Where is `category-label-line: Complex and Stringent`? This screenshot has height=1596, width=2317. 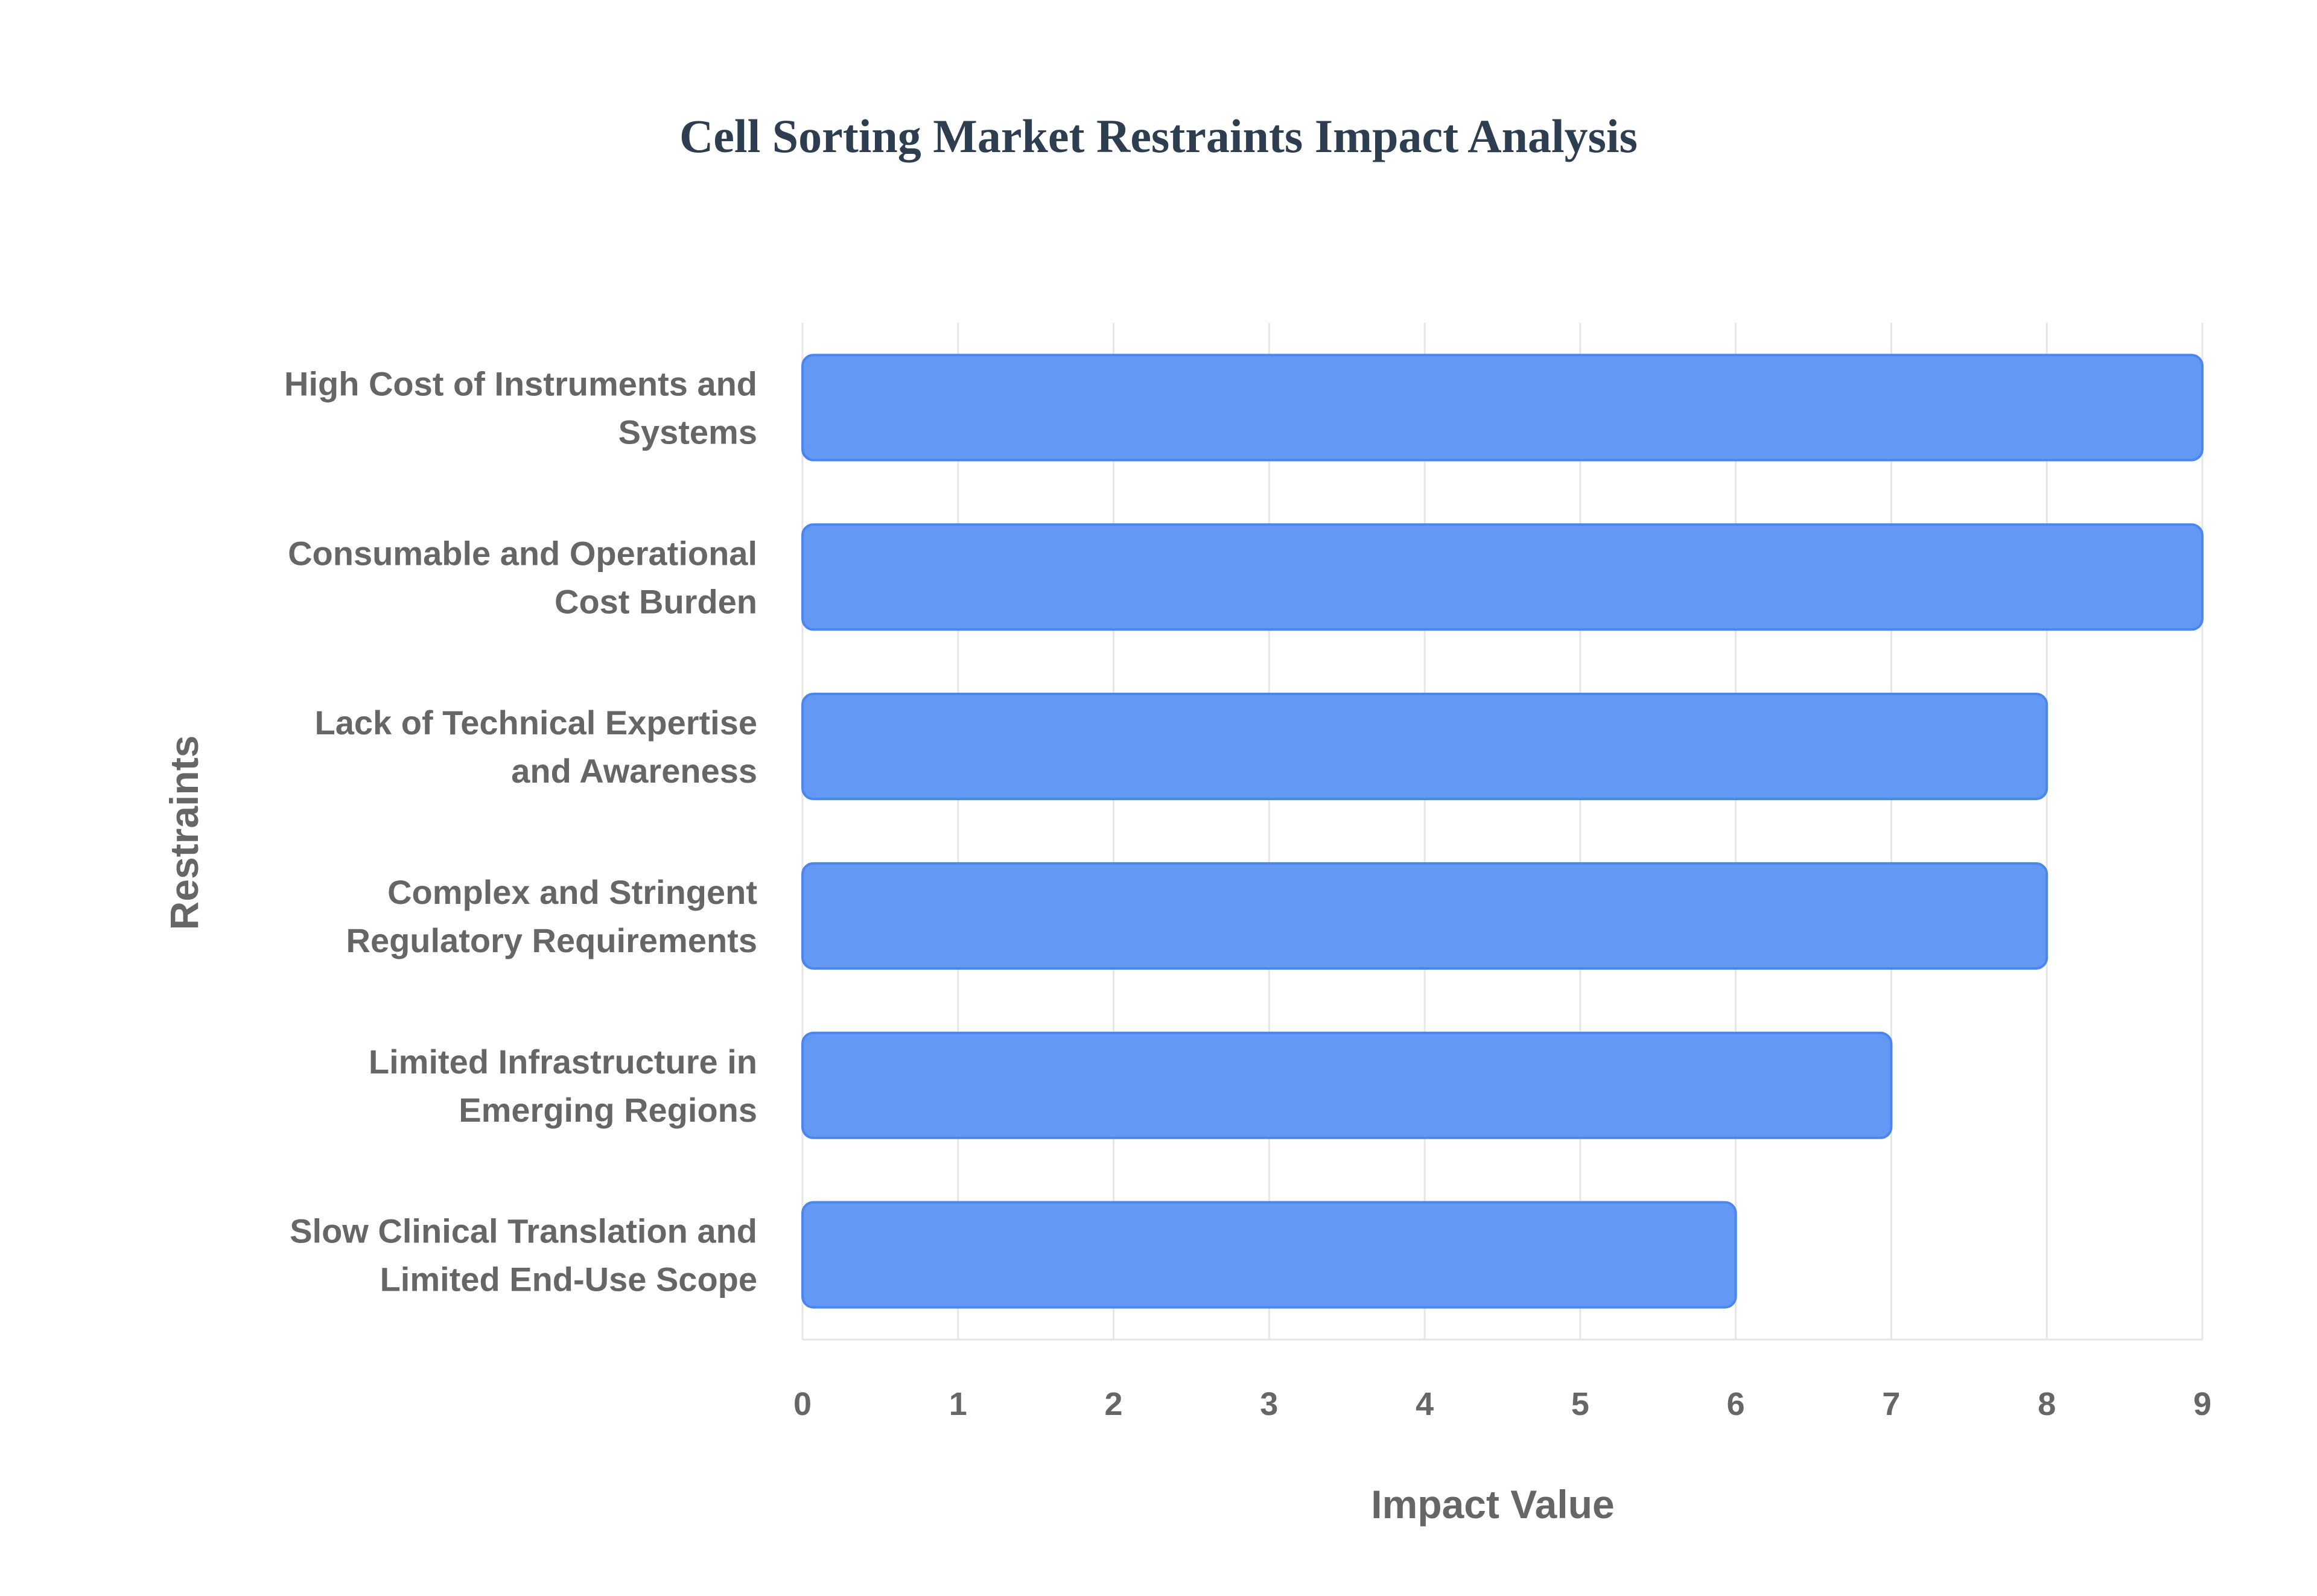 category-label-line: Complex and Stringent is located at coordinates (572, 892).